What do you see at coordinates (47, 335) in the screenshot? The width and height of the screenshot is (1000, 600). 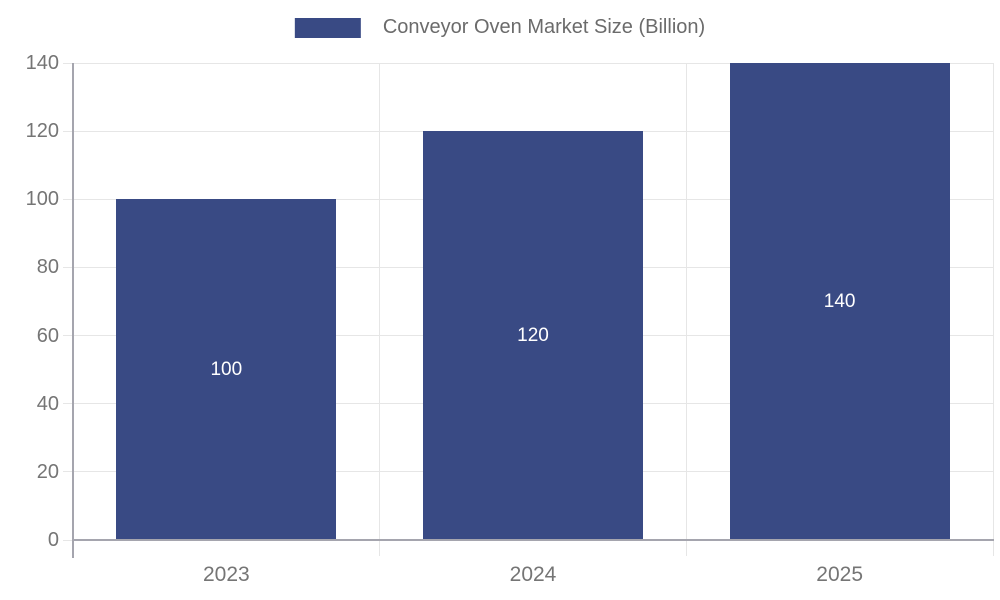 I see `y-tick-label-60: 60` at bounding box center [47, 335].